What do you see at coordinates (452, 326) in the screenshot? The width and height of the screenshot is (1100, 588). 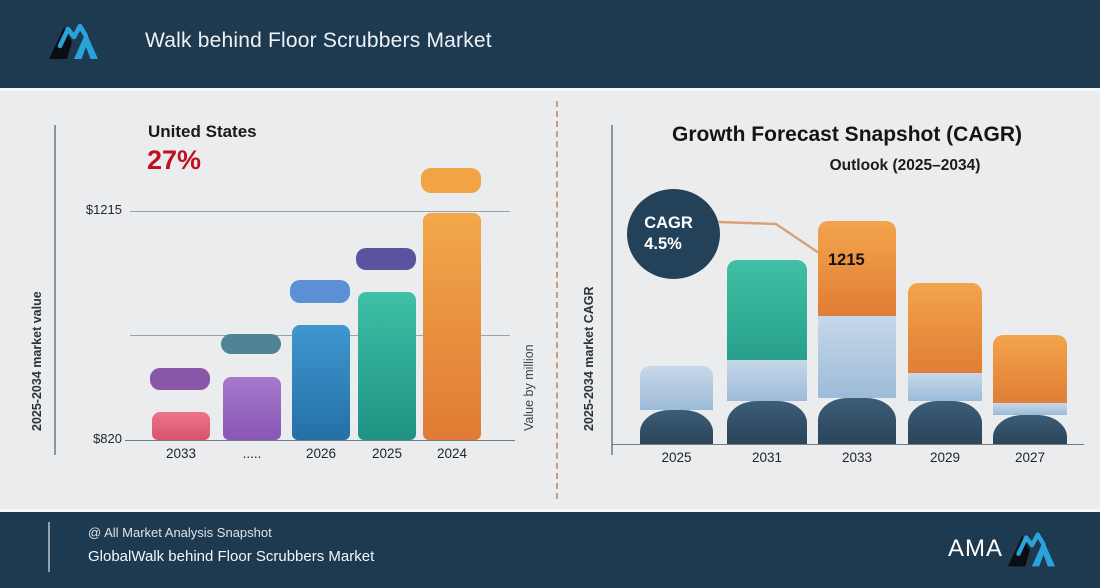 I see `bar-2024` at bounding box center [452, 326].